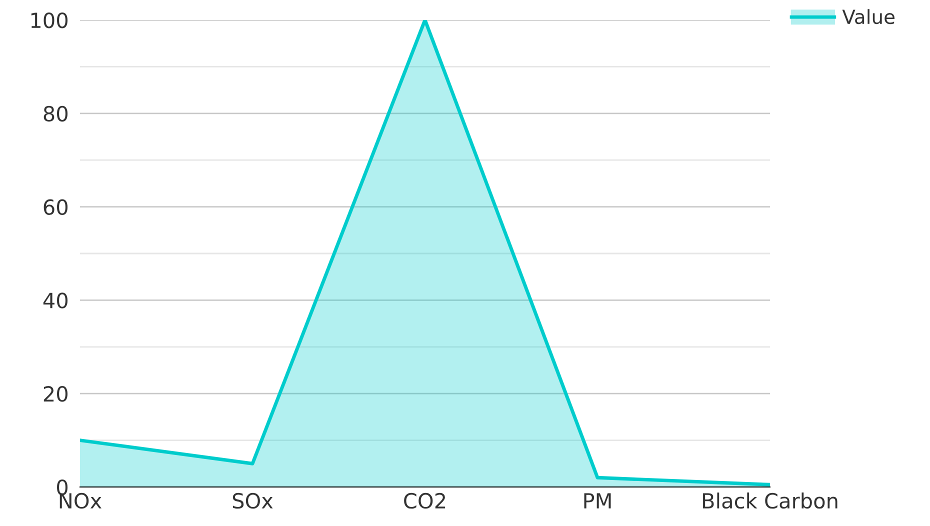 The height and width of the screenshot is (526, 930). I want to click on legend-label: Value, so click(868, 16).